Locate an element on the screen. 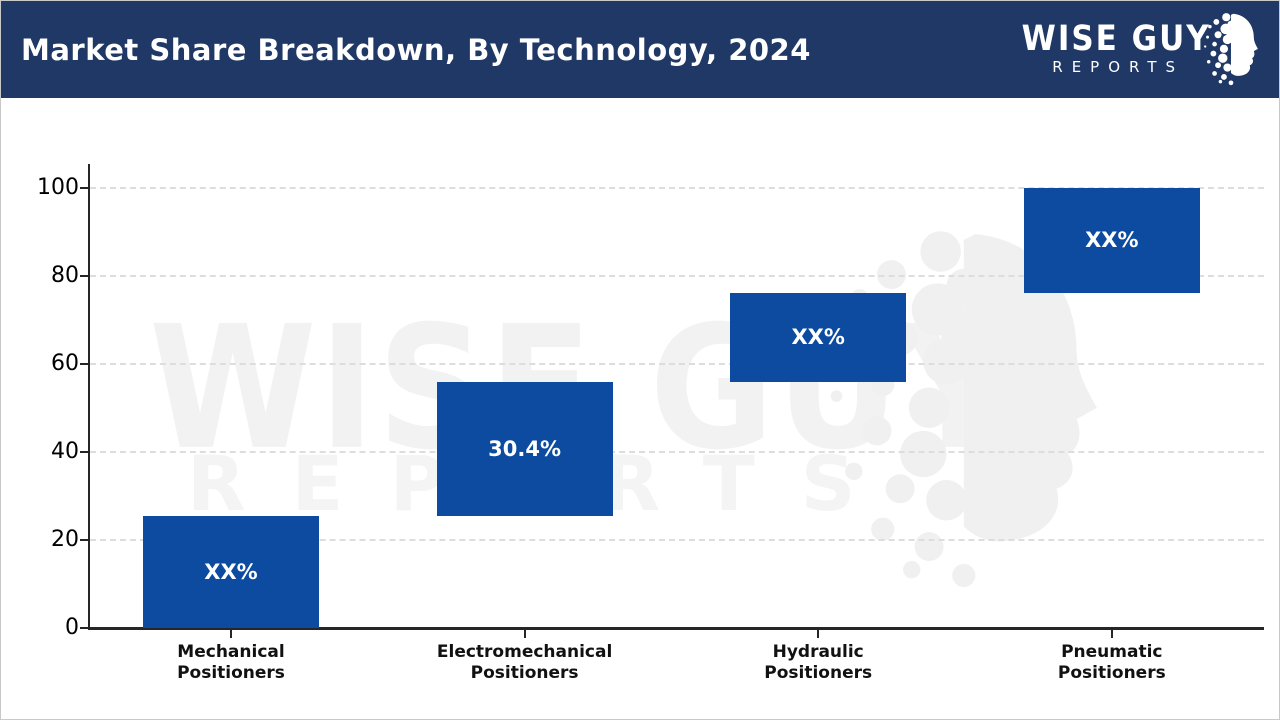  y-tick-label: 20 is located at coordinates (65, 539).